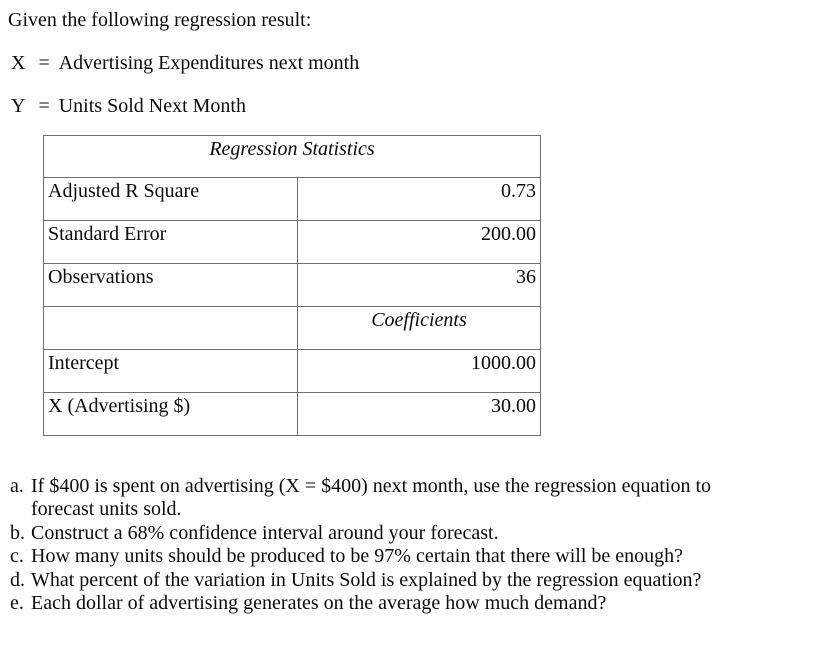  I want to click on table-row: Intercept 1000.00, so click(292, 371).